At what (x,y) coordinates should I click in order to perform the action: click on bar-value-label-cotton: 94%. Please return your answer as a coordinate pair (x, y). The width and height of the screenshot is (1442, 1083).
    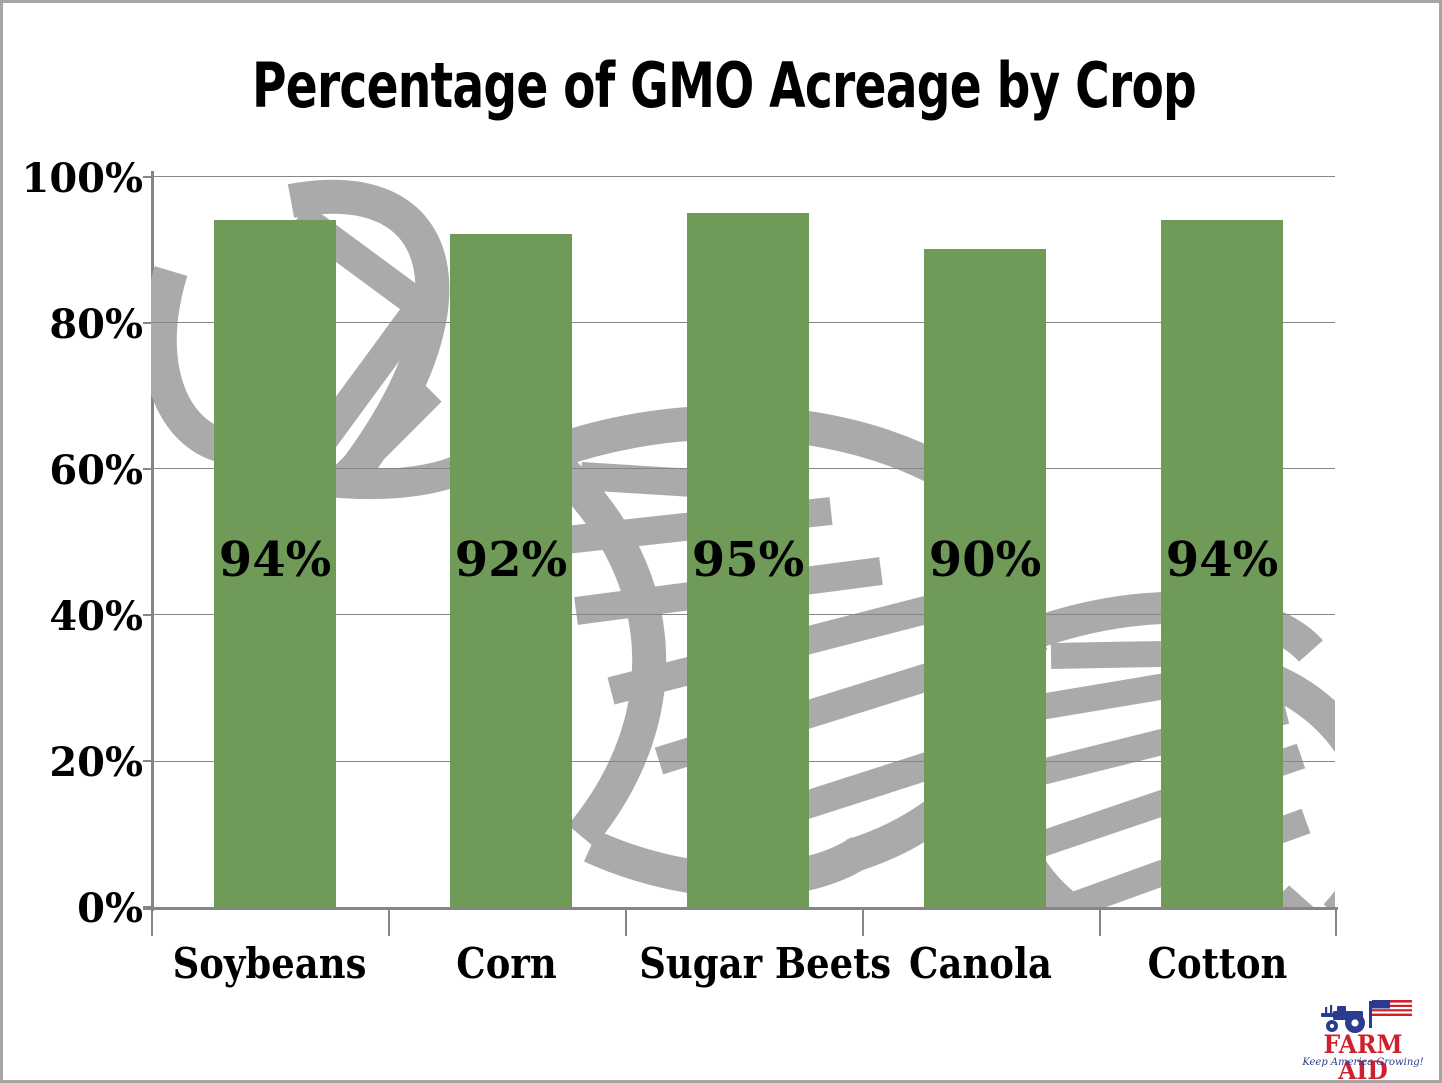
    Looking at the image, I should click on (1222, 560).